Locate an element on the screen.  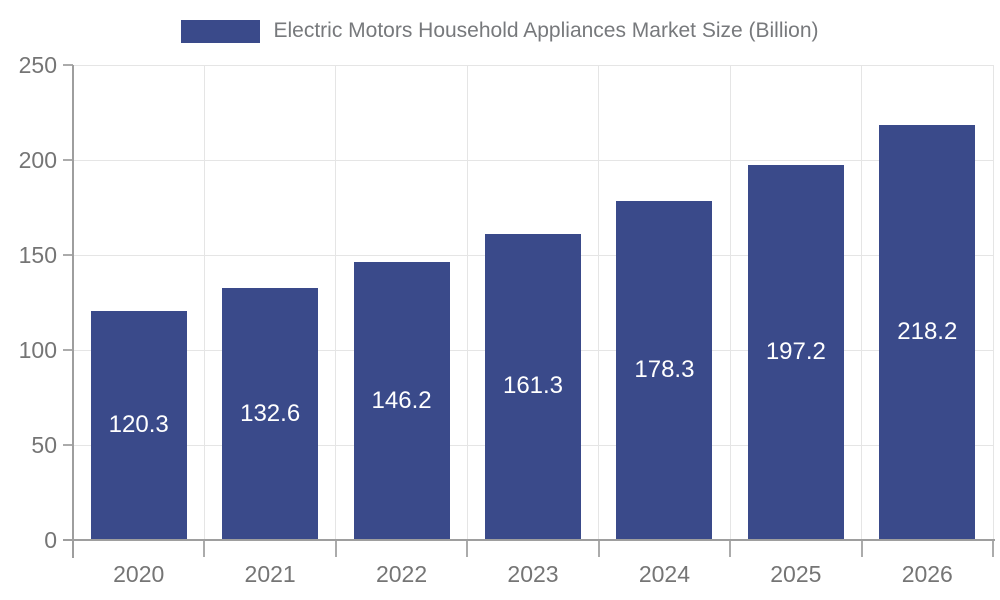
bar-2024: 178.3 is located at coordinates (664, 370).